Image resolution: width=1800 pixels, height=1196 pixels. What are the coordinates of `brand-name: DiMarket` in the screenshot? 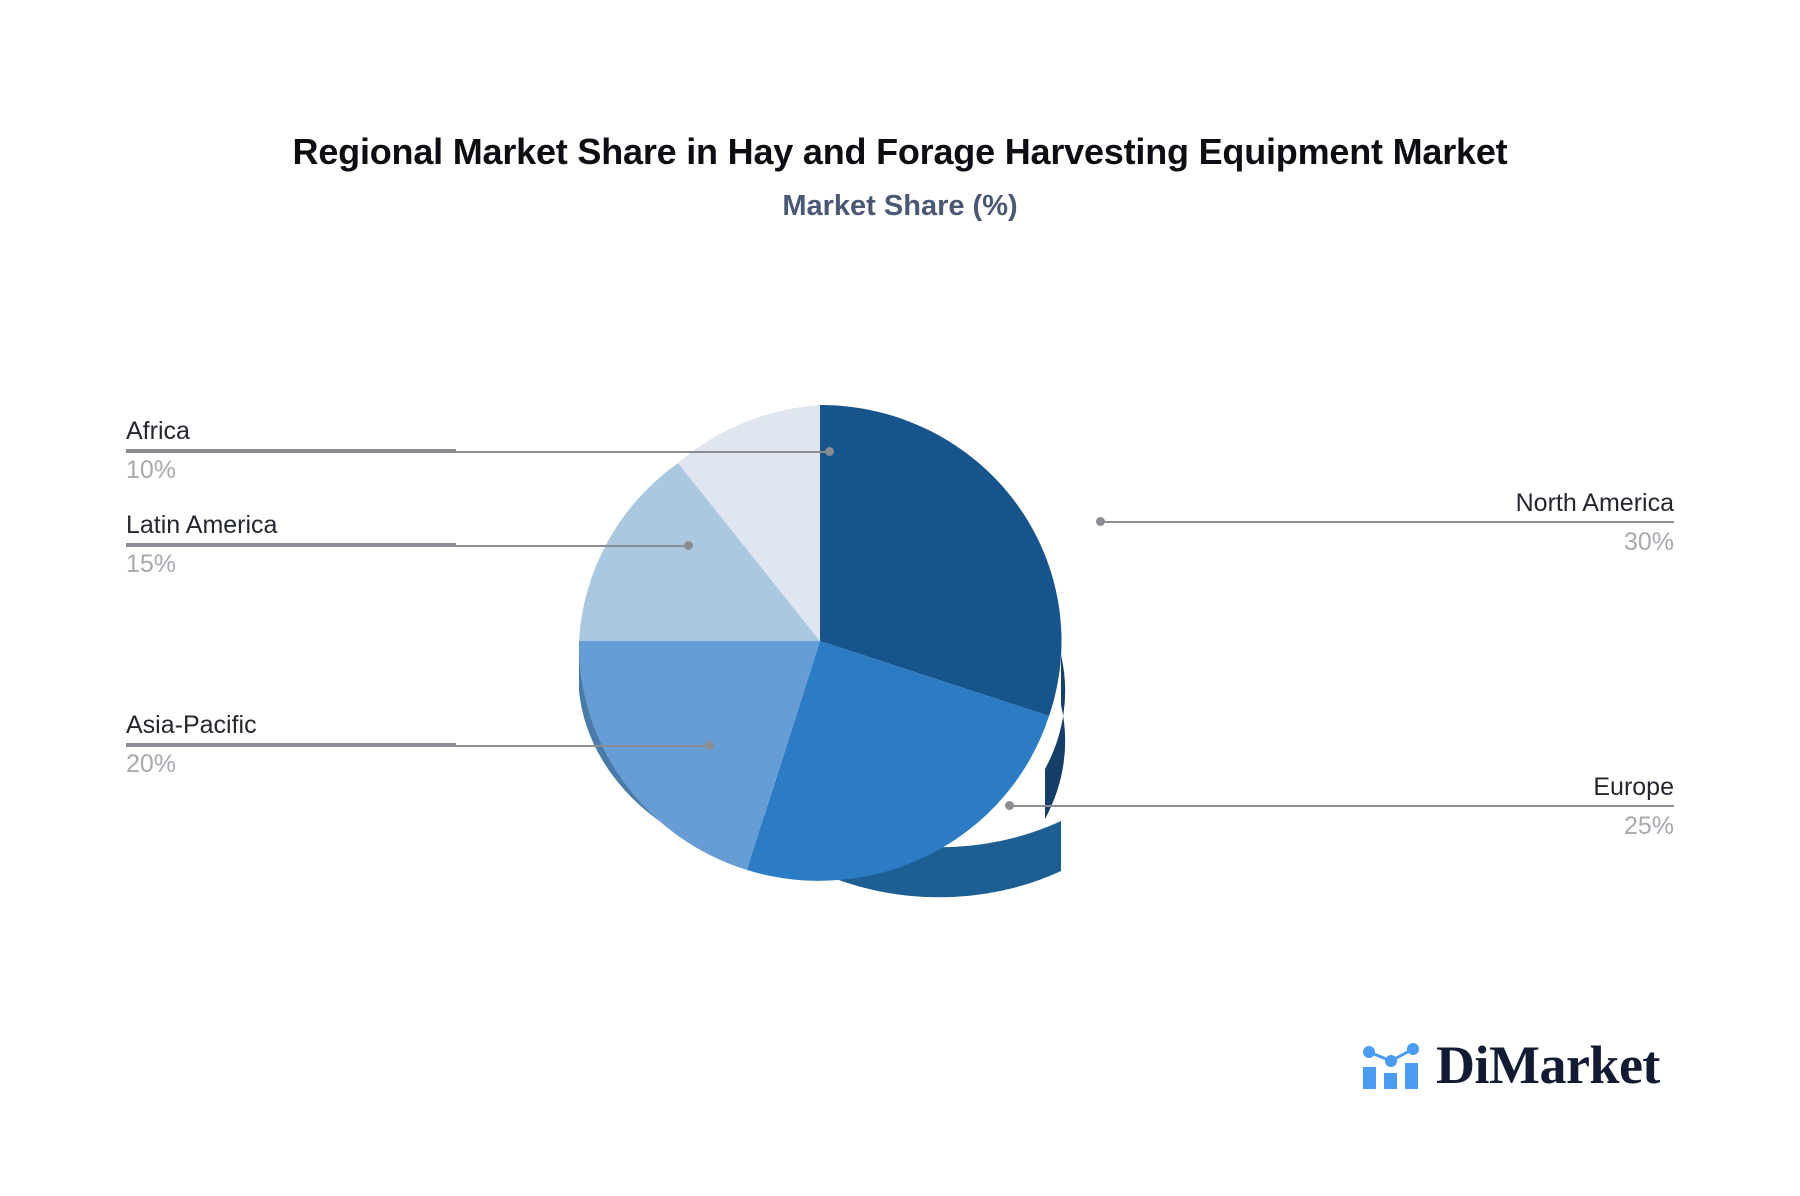 It's located at (1548, 1065).